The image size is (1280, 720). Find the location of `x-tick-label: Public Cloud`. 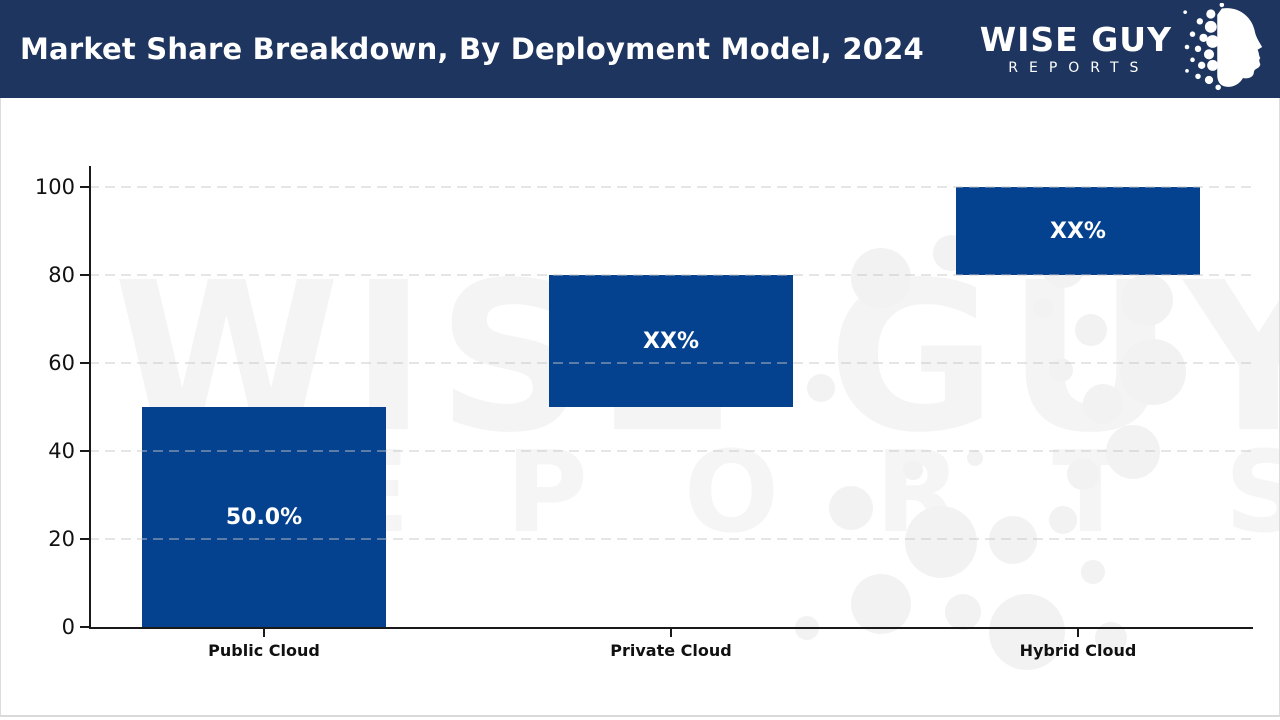

x-tick-label: Public Cloud is located at coordinates (264, 650).